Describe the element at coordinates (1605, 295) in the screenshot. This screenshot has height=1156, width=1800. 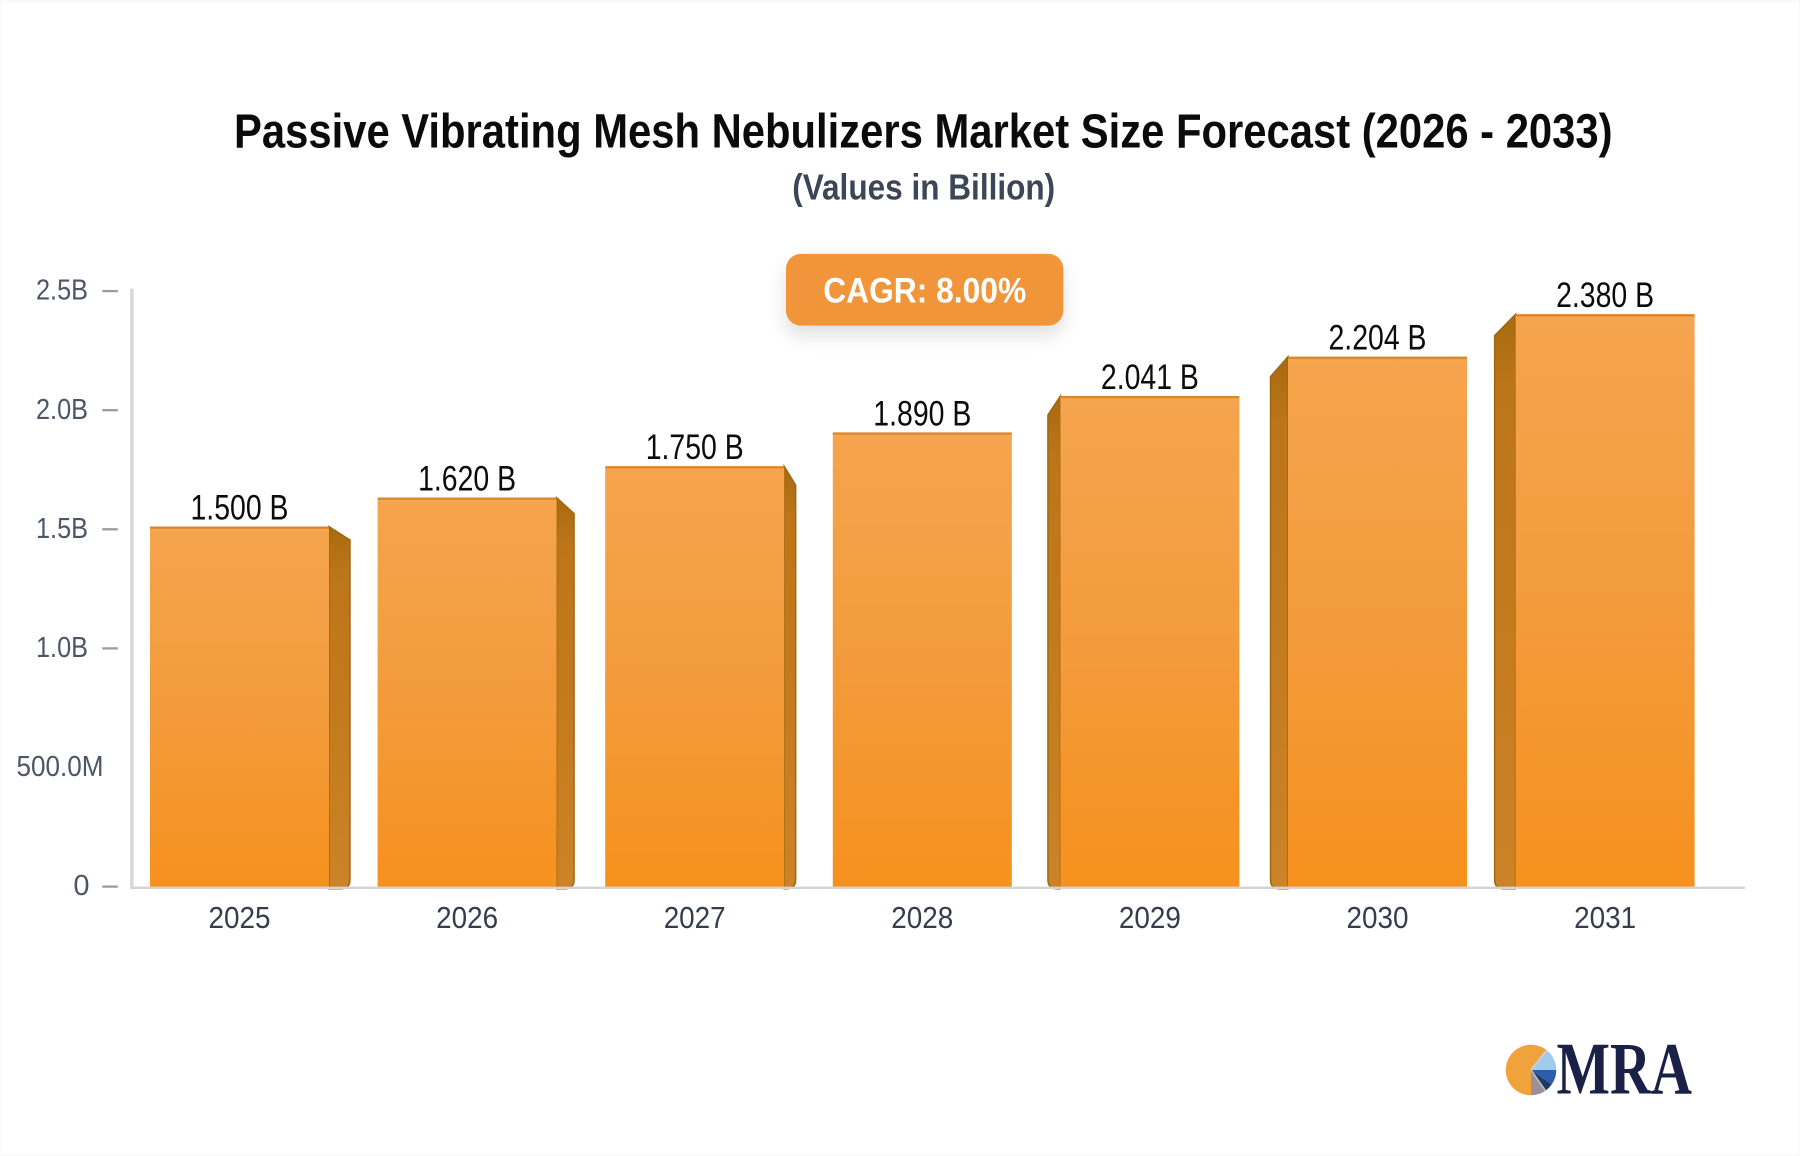
I see `svg-text: 2.380 B` at that location.